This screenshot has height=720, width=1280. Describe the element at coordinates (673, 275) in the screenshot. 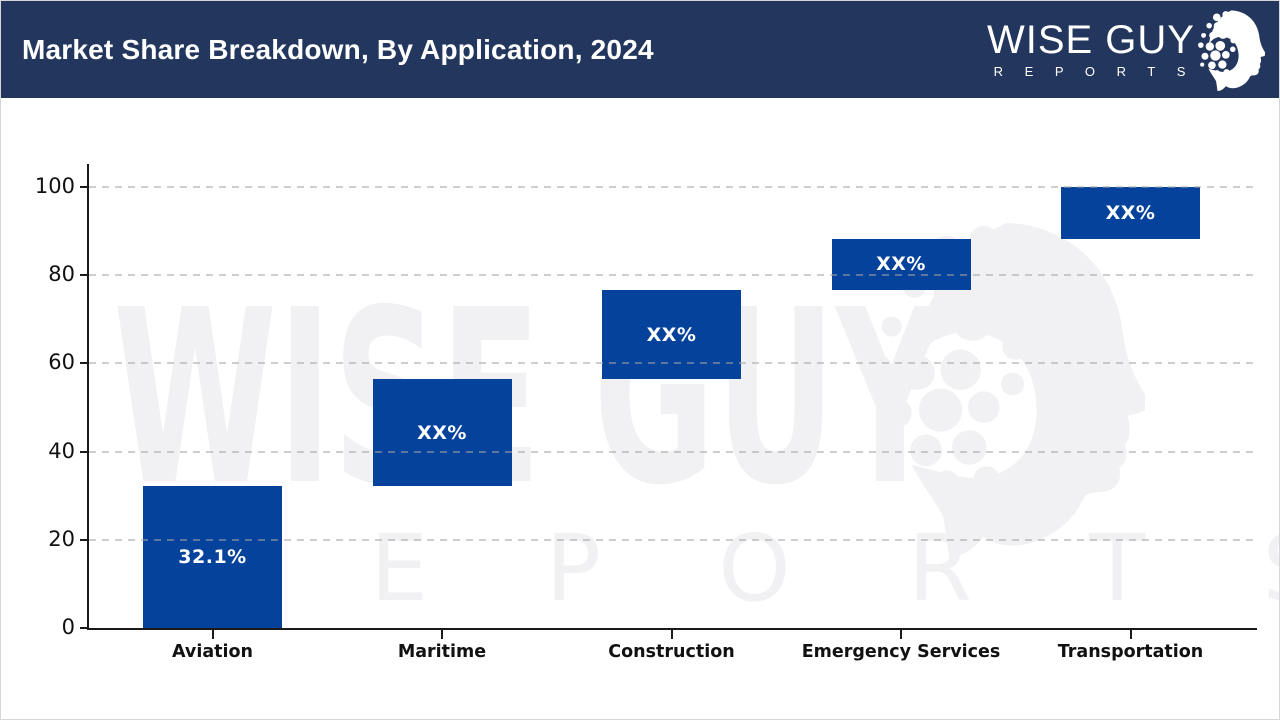

I see `gridline-y80` at that location.